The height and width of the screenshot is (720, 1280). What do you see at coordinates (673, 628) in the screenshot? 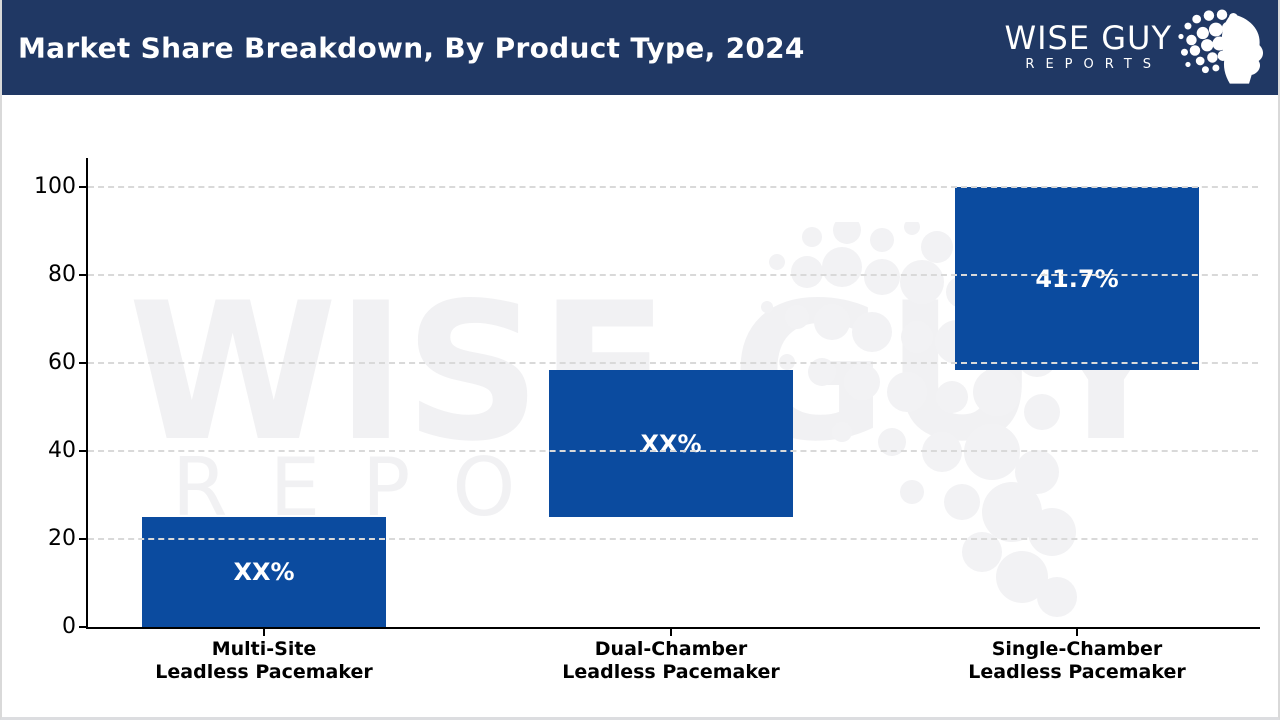
I see `x-axis-line` at bounding box center [673, 628].